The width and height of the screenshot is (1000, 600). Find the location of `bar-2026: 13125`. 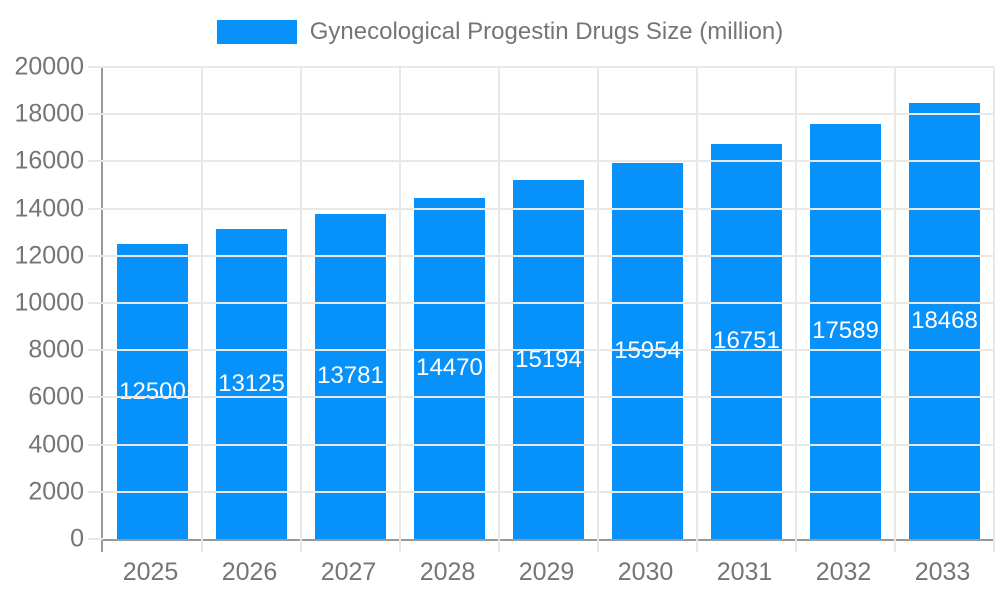

bar-2026: 13125 is located at coordinates (251, 384).